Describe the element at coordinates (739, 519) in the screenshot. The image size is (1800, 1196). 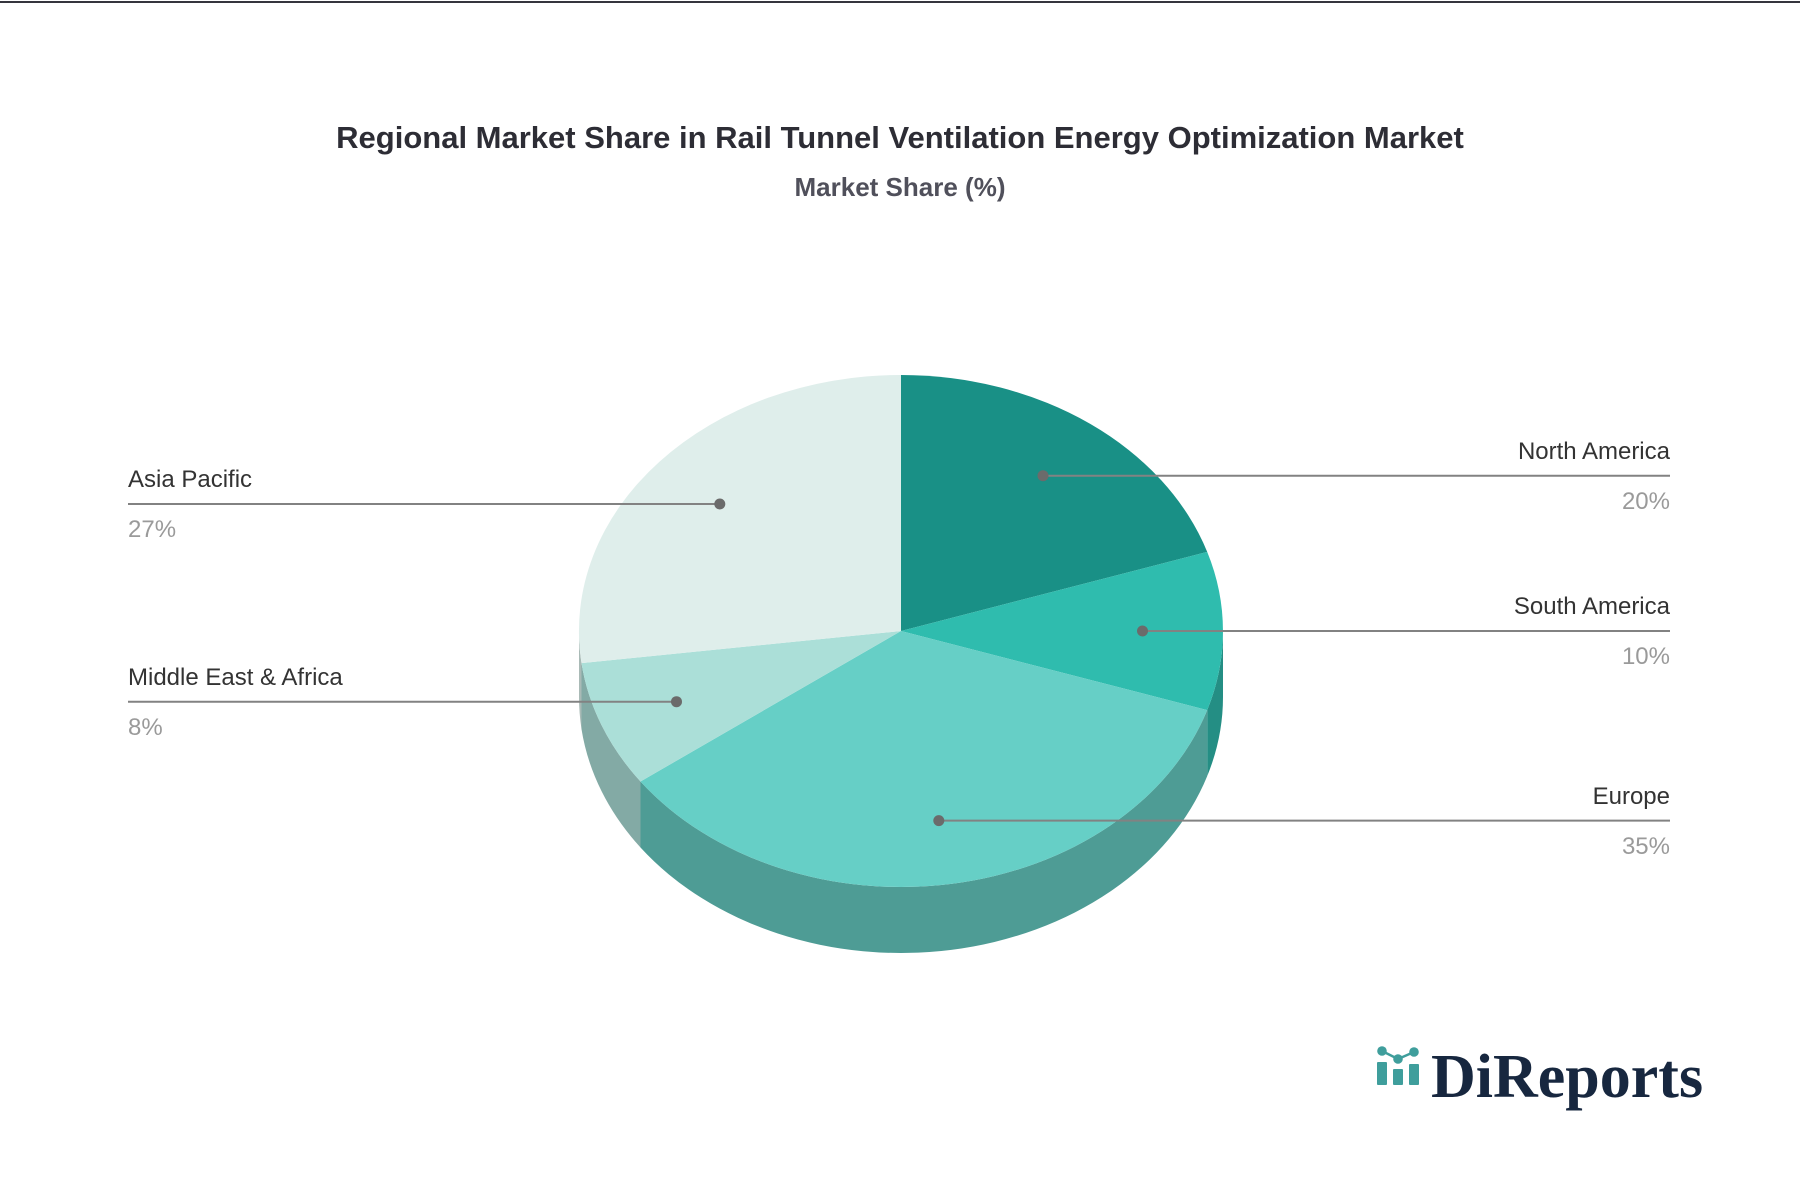
I see `pie-slice-asia-pacific` at that location.